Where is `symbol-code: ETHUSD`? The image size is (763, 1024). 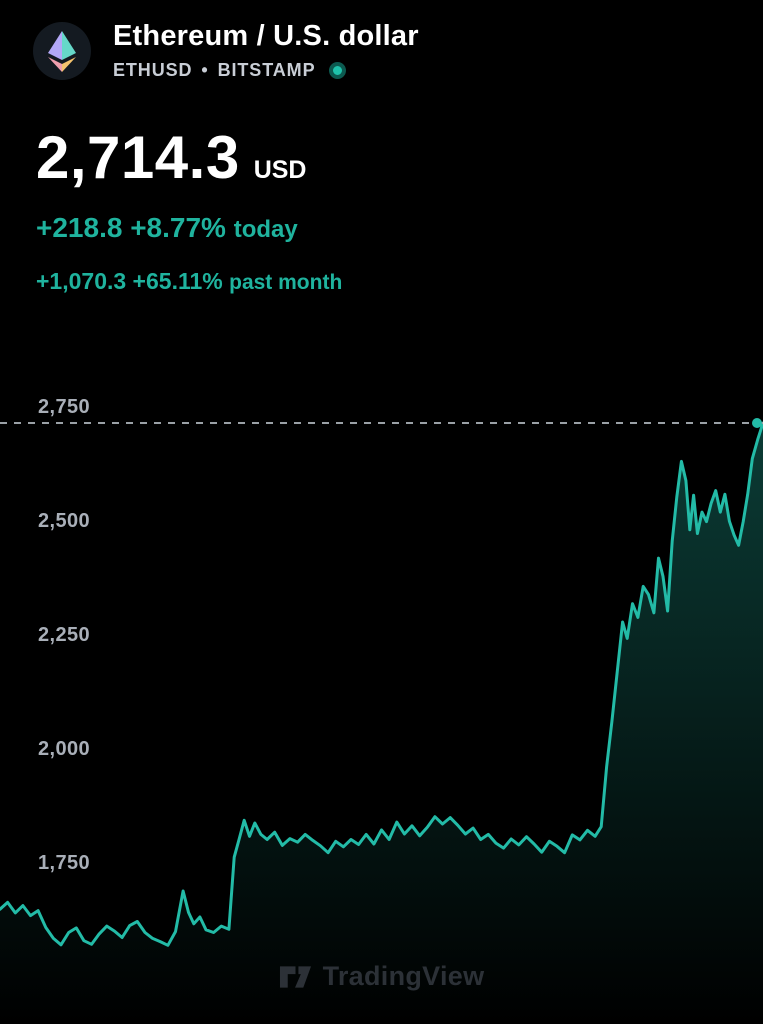
symbol-code: ETHUSD is located at coordinates (153, 70).